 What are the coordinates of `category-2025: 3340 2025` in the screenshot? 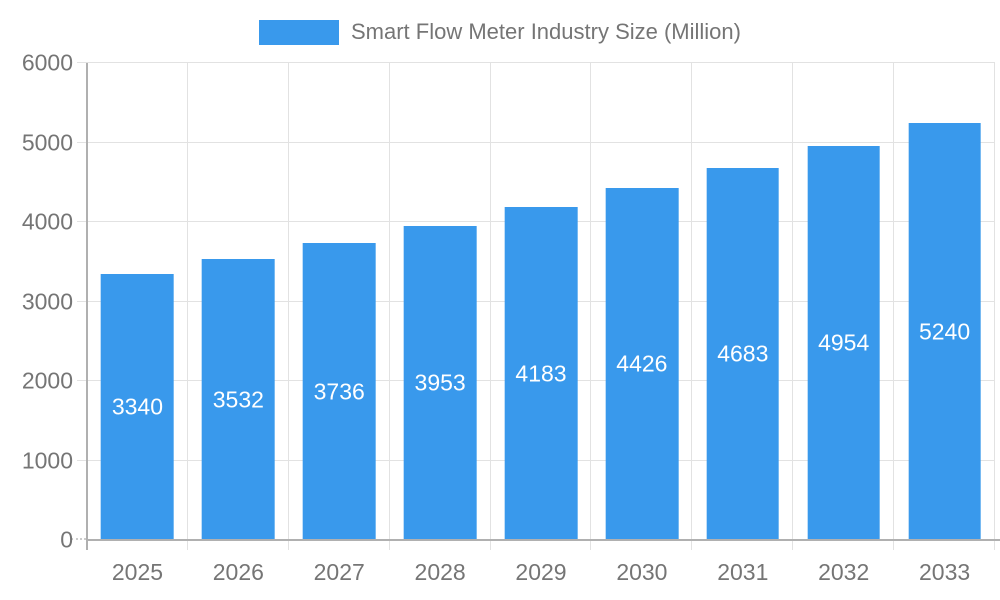 It's located at (137, 324).